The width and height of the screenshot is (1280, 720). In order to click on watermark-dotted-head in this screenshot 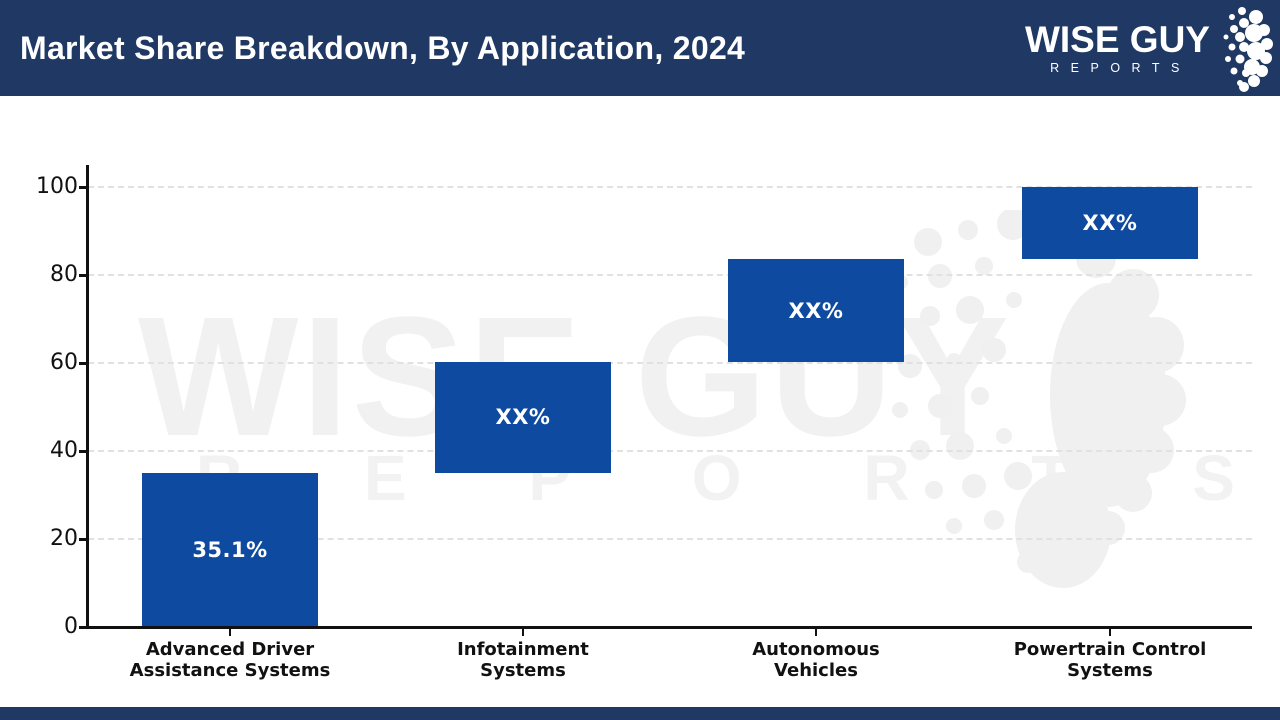, I will do `click(1037, 399)`.